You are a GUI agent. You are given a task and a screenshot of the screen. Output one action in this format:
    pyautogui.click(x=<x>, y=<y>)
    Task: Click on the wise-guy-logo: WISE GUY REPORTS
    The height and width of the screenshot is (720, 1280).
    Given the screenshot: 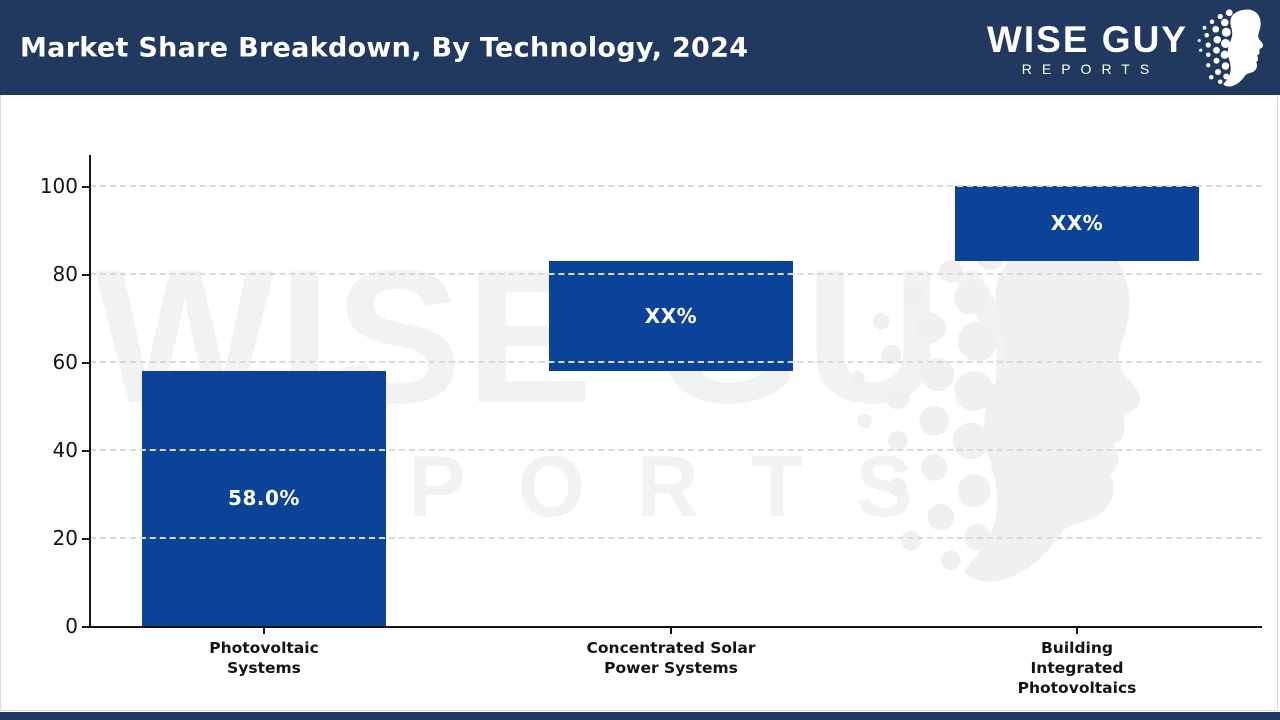 What is the action you would take?
    pyautogui.click(x=1127, y=48)
    